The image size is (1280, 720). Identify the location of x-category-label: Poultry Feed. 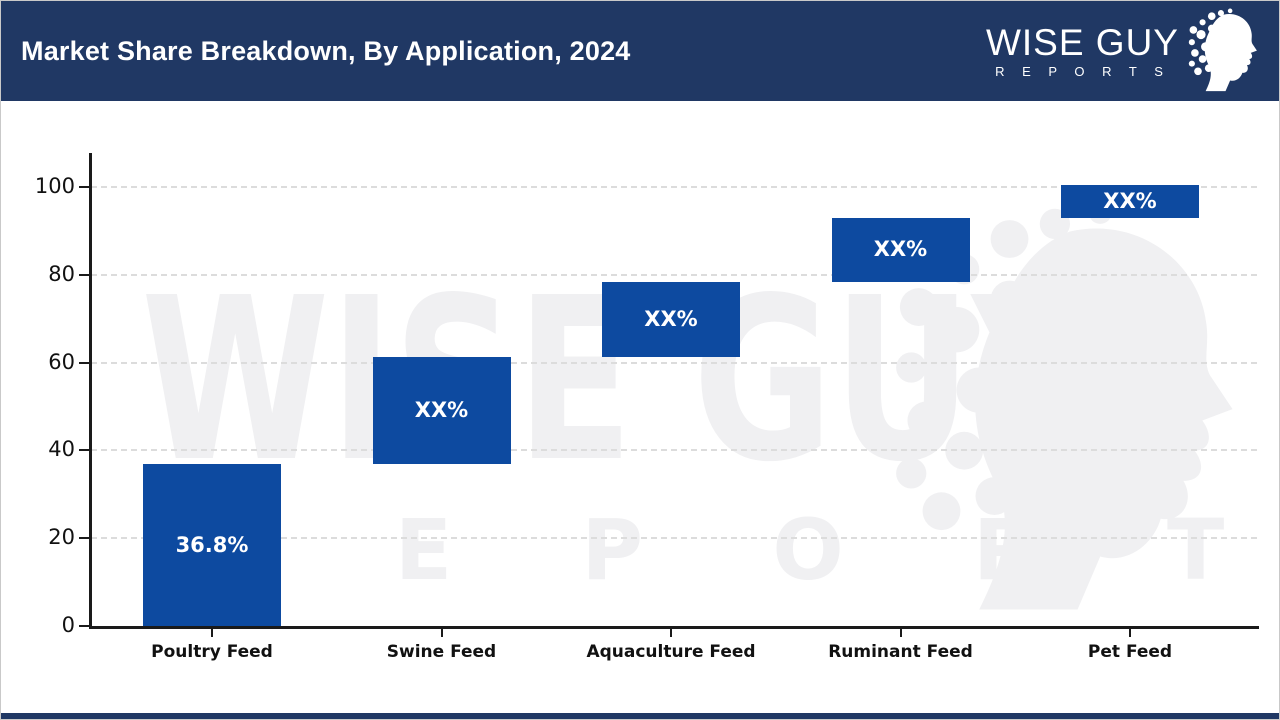
(212, 652).